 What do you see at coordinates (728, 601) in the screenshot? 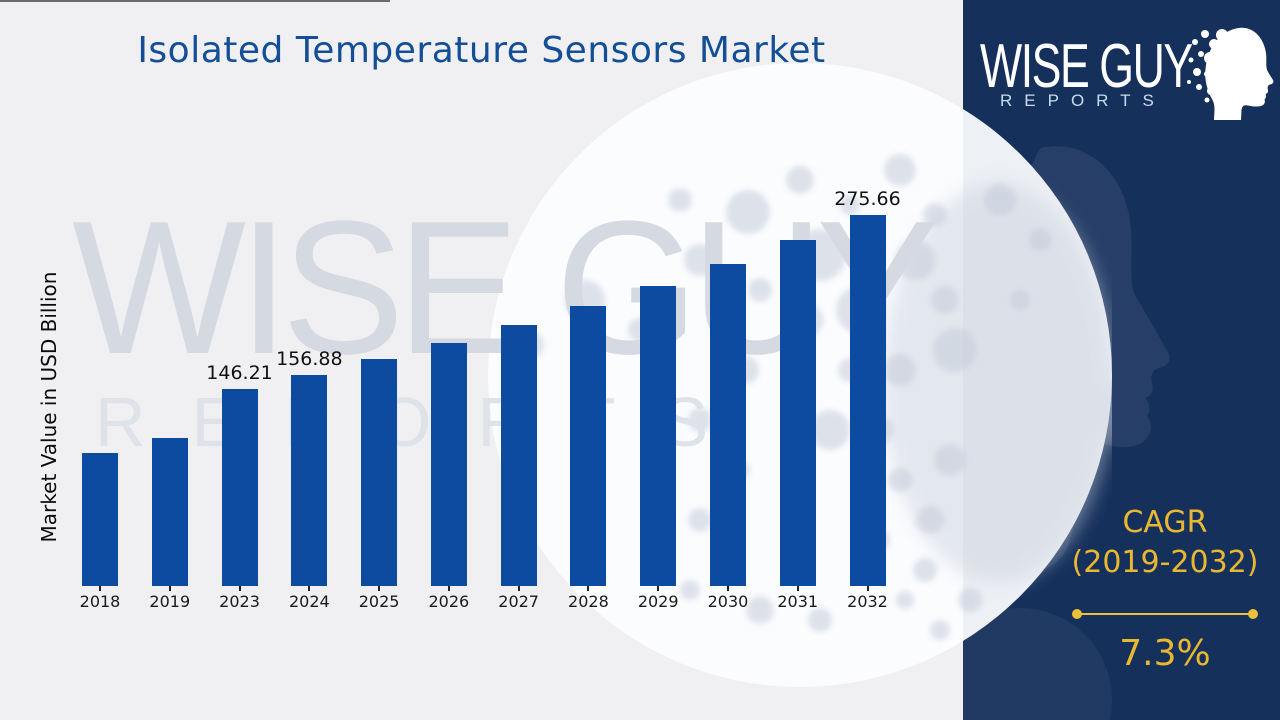
I see `x-axis-label: 2030` at bounding box center [728, 601].